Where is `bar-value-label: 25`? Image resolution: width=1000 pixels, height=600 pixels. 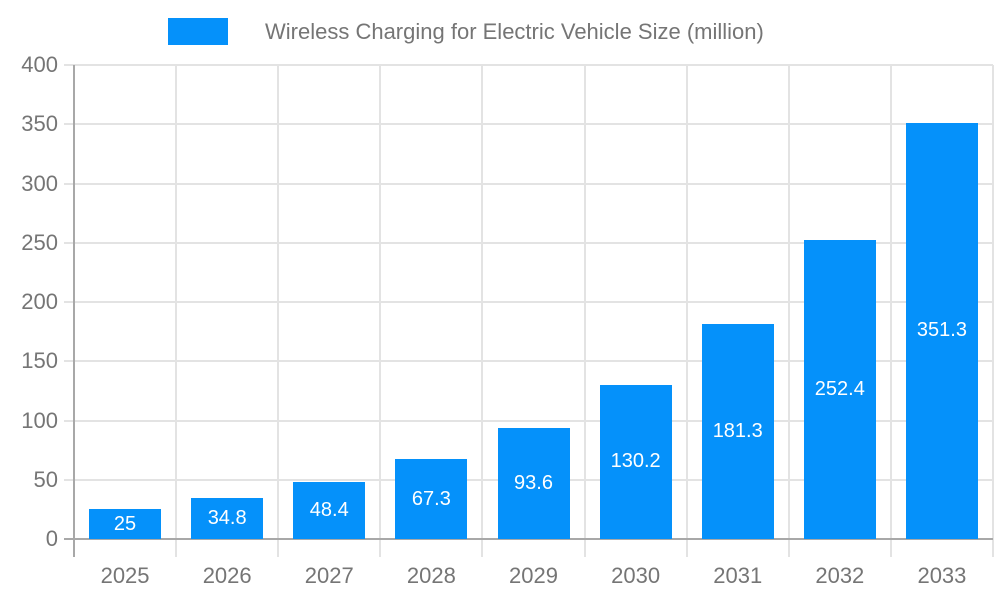 bar-value-label: 25 is located at coordinates (125, 523).